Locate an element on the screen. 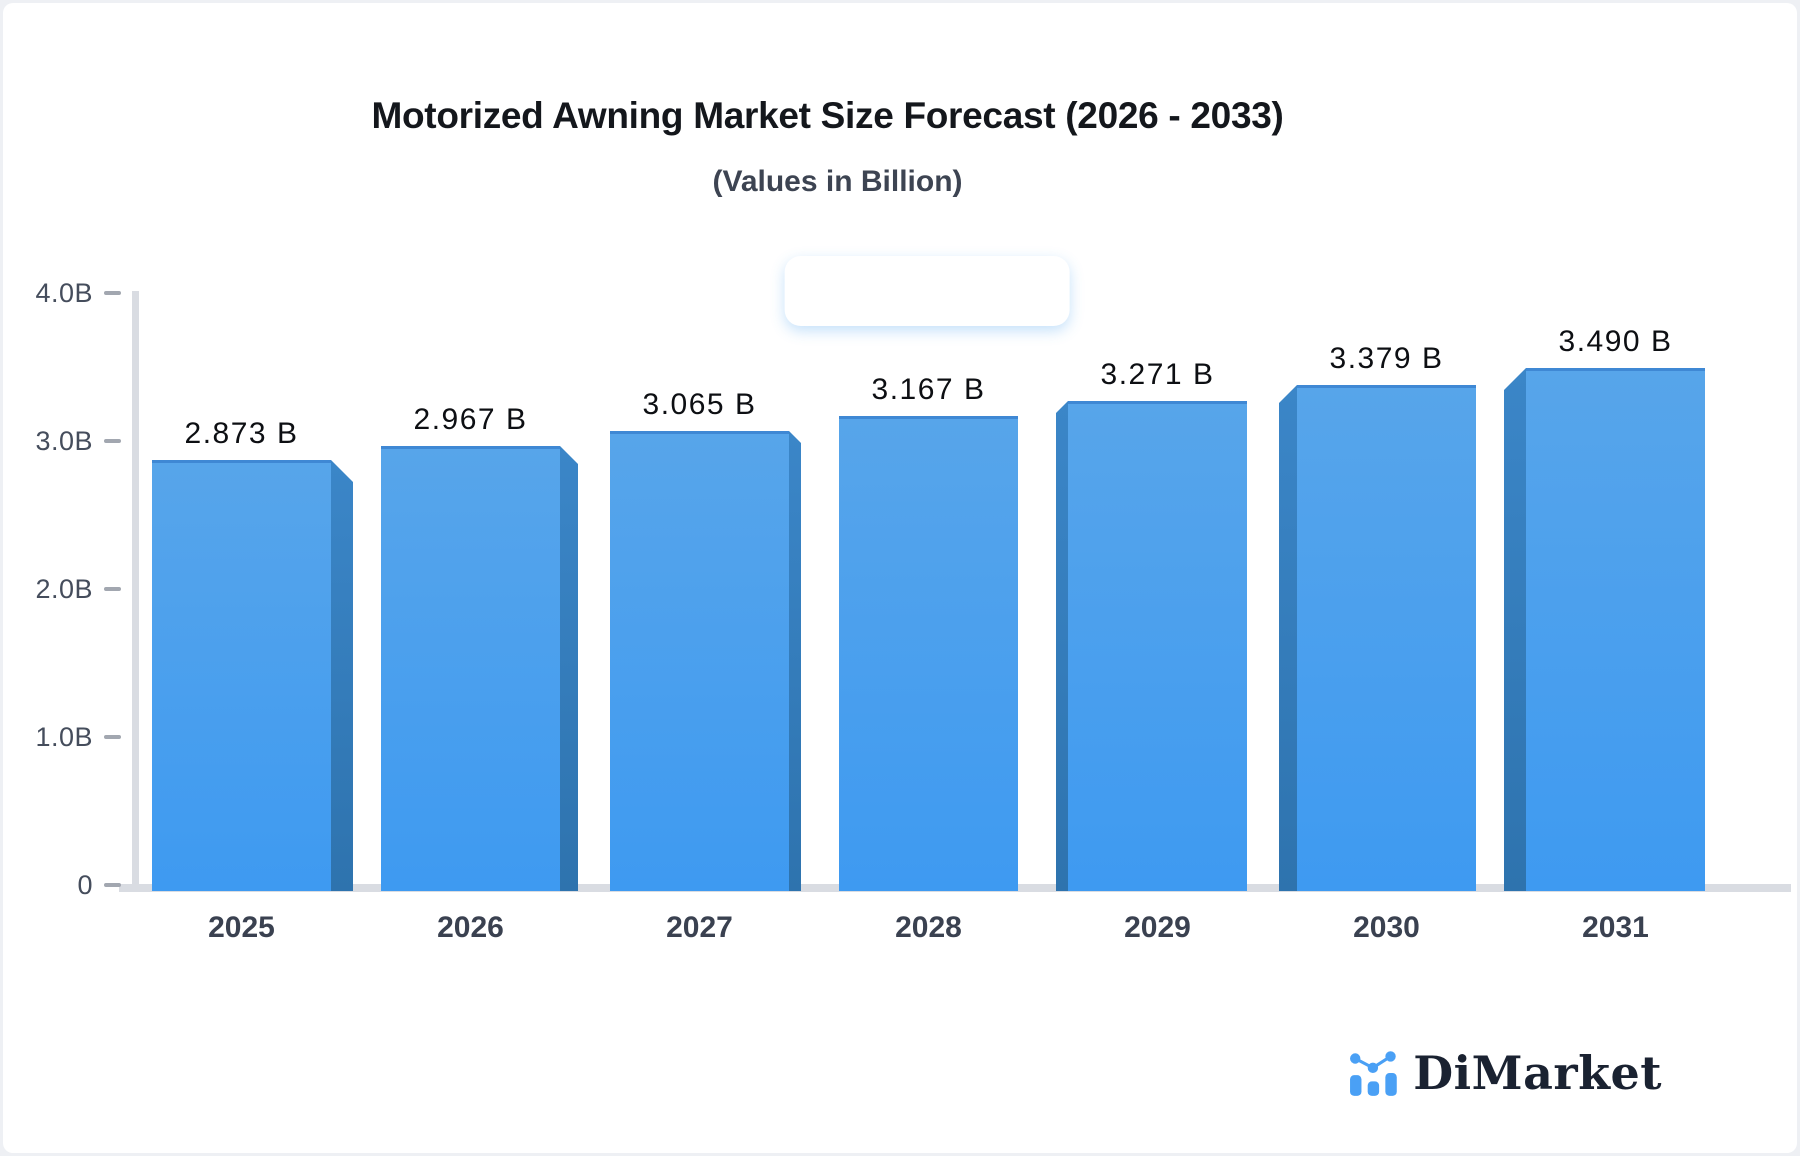  bar-value-label: 2.967 B is located at coordinates (470, 419).